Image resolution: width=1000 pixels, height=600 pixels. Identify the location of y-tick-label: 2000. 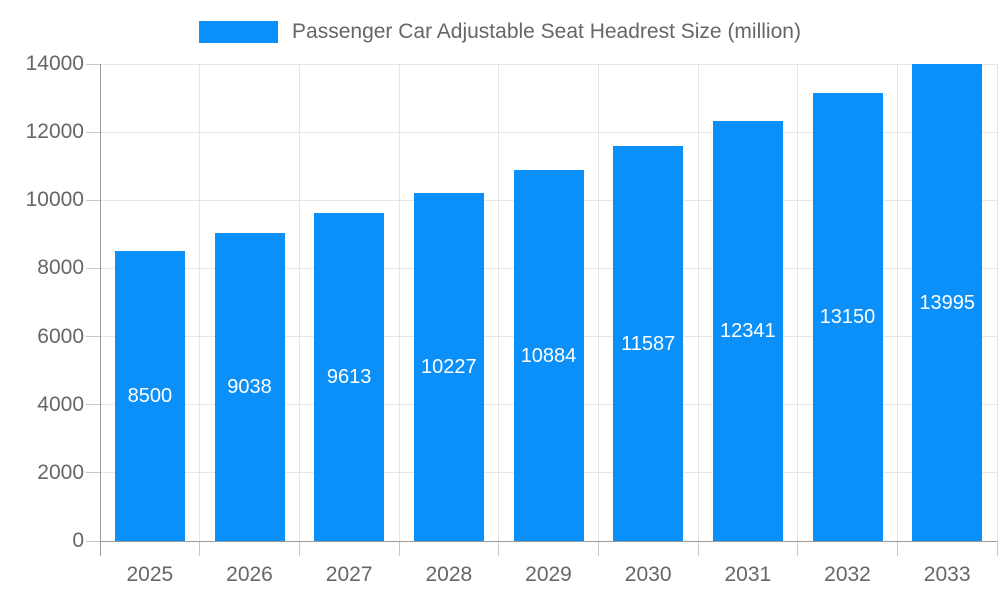
(60, 472).